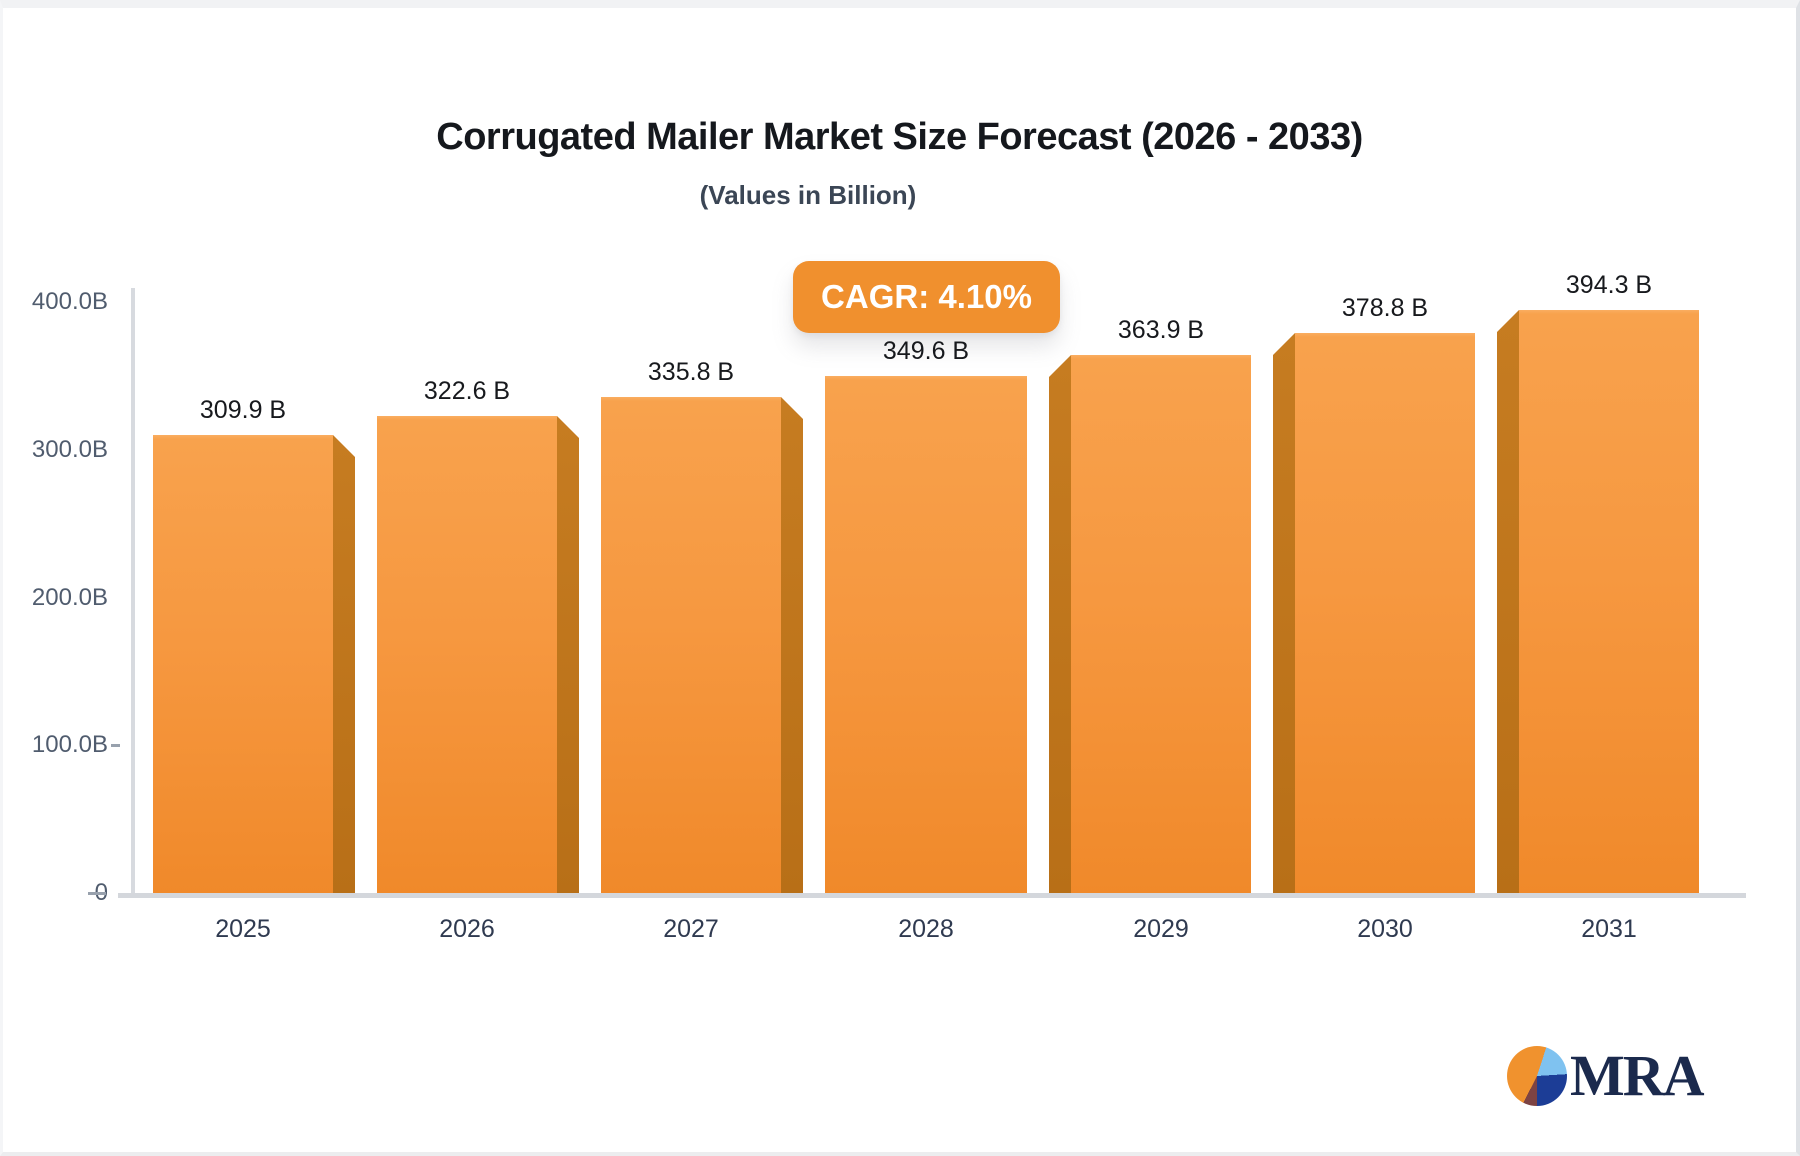 This screenshot has height=1156, width=1800. What do you see at coordinates (69, 745) in the screenshot?
I see `y-axis-tick-label: 100.0B` at bounding box center [69, 745].